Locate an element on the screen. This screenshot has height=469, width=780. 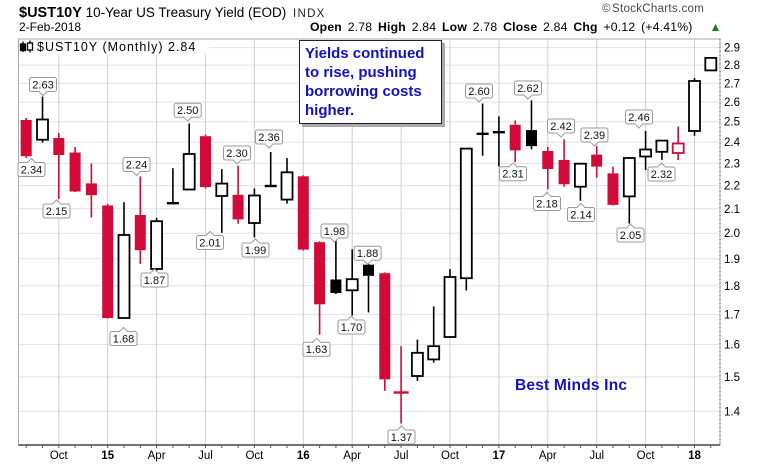
svg-text: 2.5 is located at coordinates (732, 123).